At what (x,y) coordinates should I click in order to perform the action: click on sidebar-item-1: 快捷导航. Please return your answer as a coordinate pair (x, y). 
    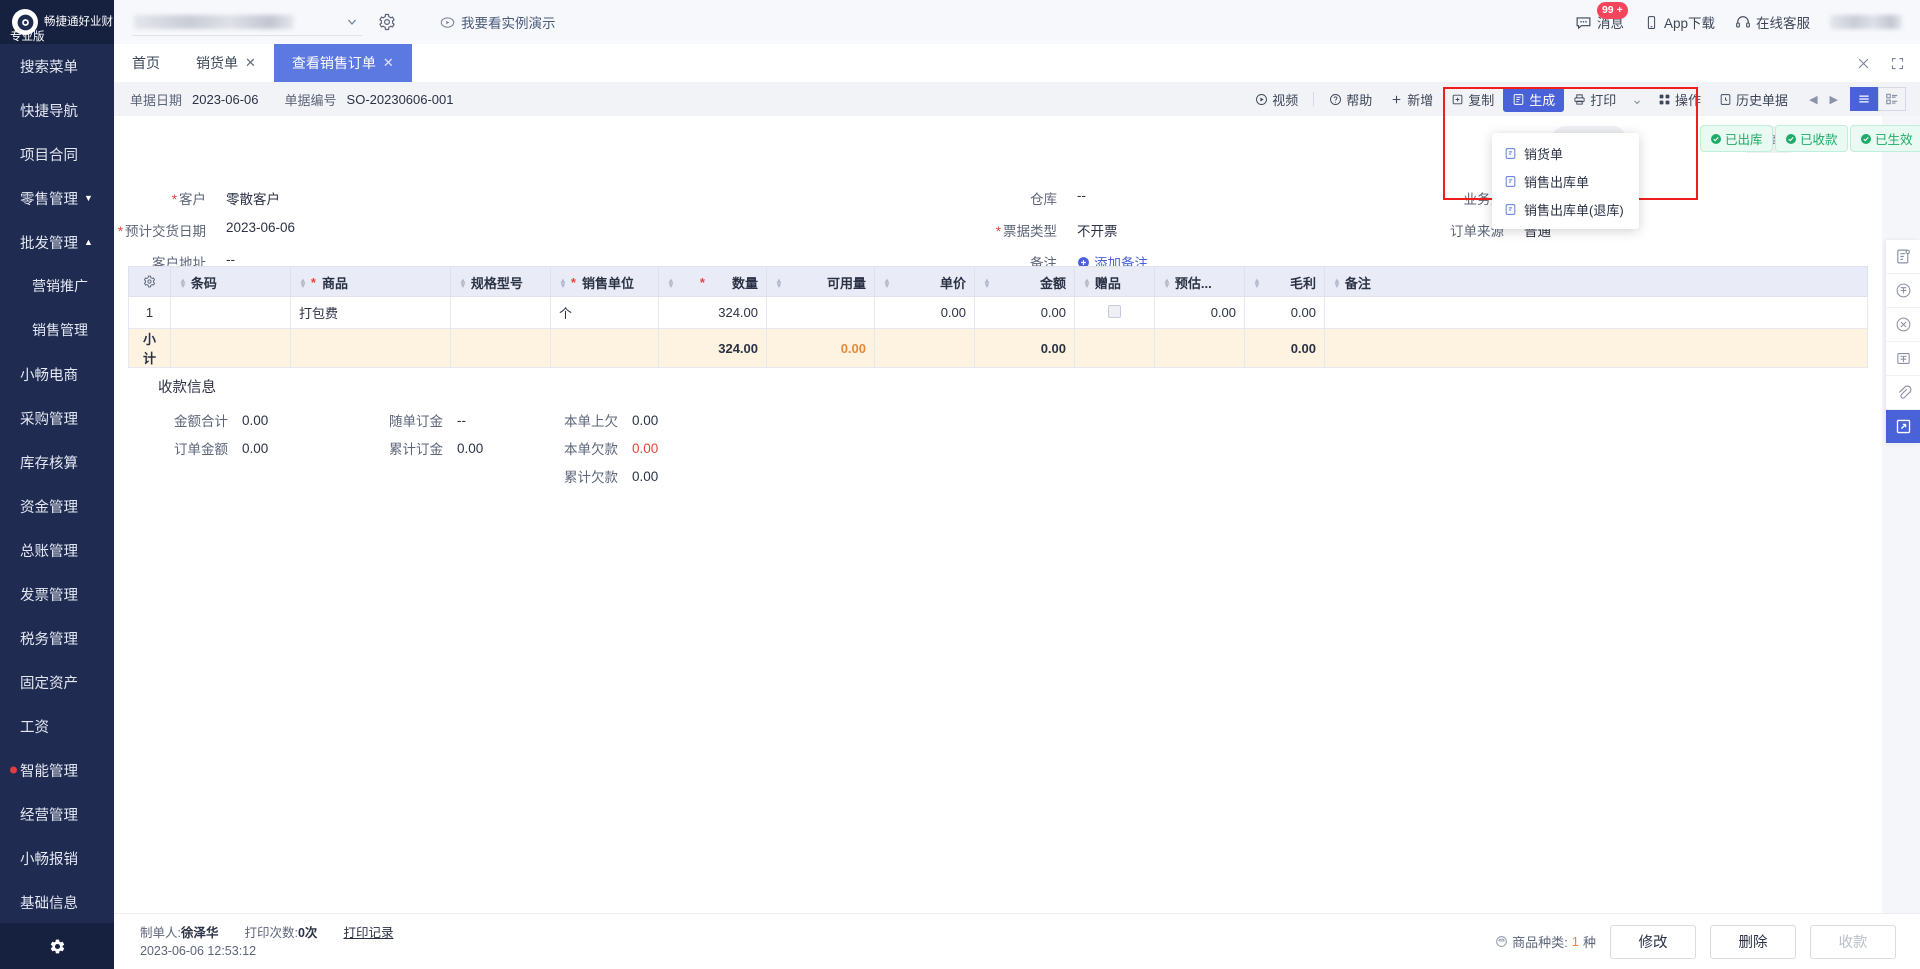
    Looking at the image, I should click on (57, 110).